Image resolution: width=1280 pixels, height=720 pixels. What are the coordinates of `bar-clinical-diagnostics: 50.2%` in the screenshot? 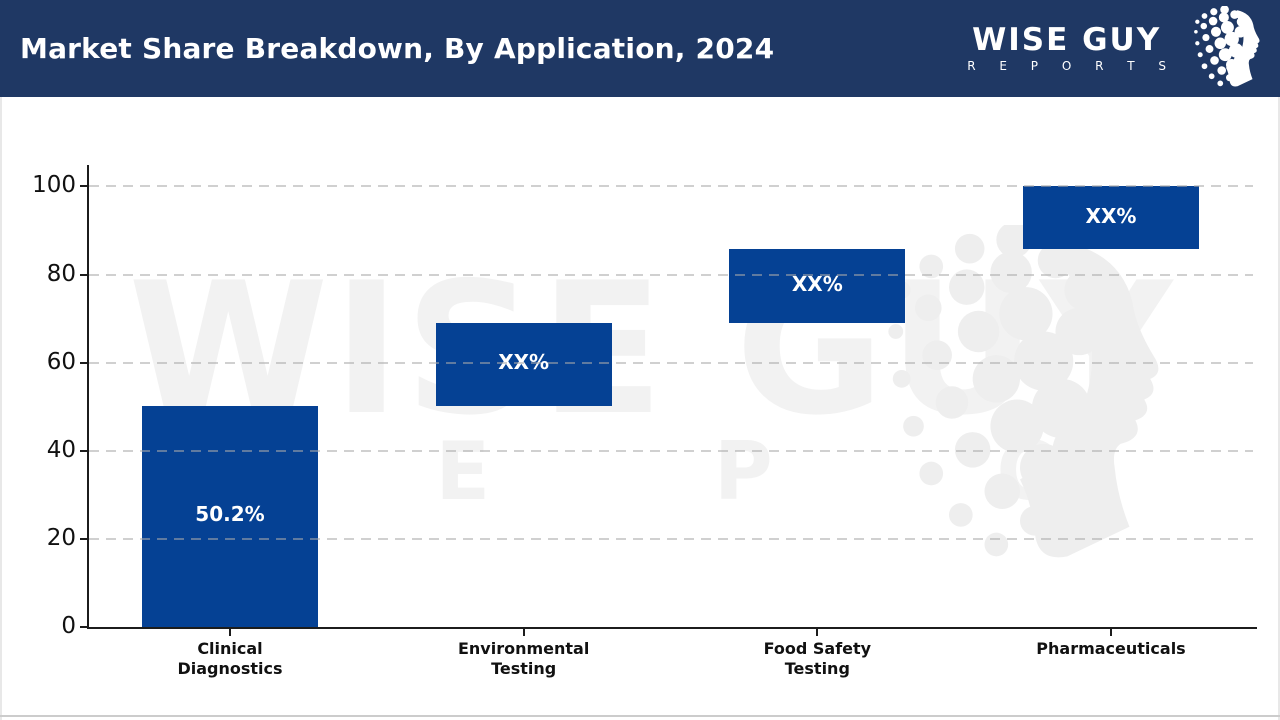 It's located at (230, 516).